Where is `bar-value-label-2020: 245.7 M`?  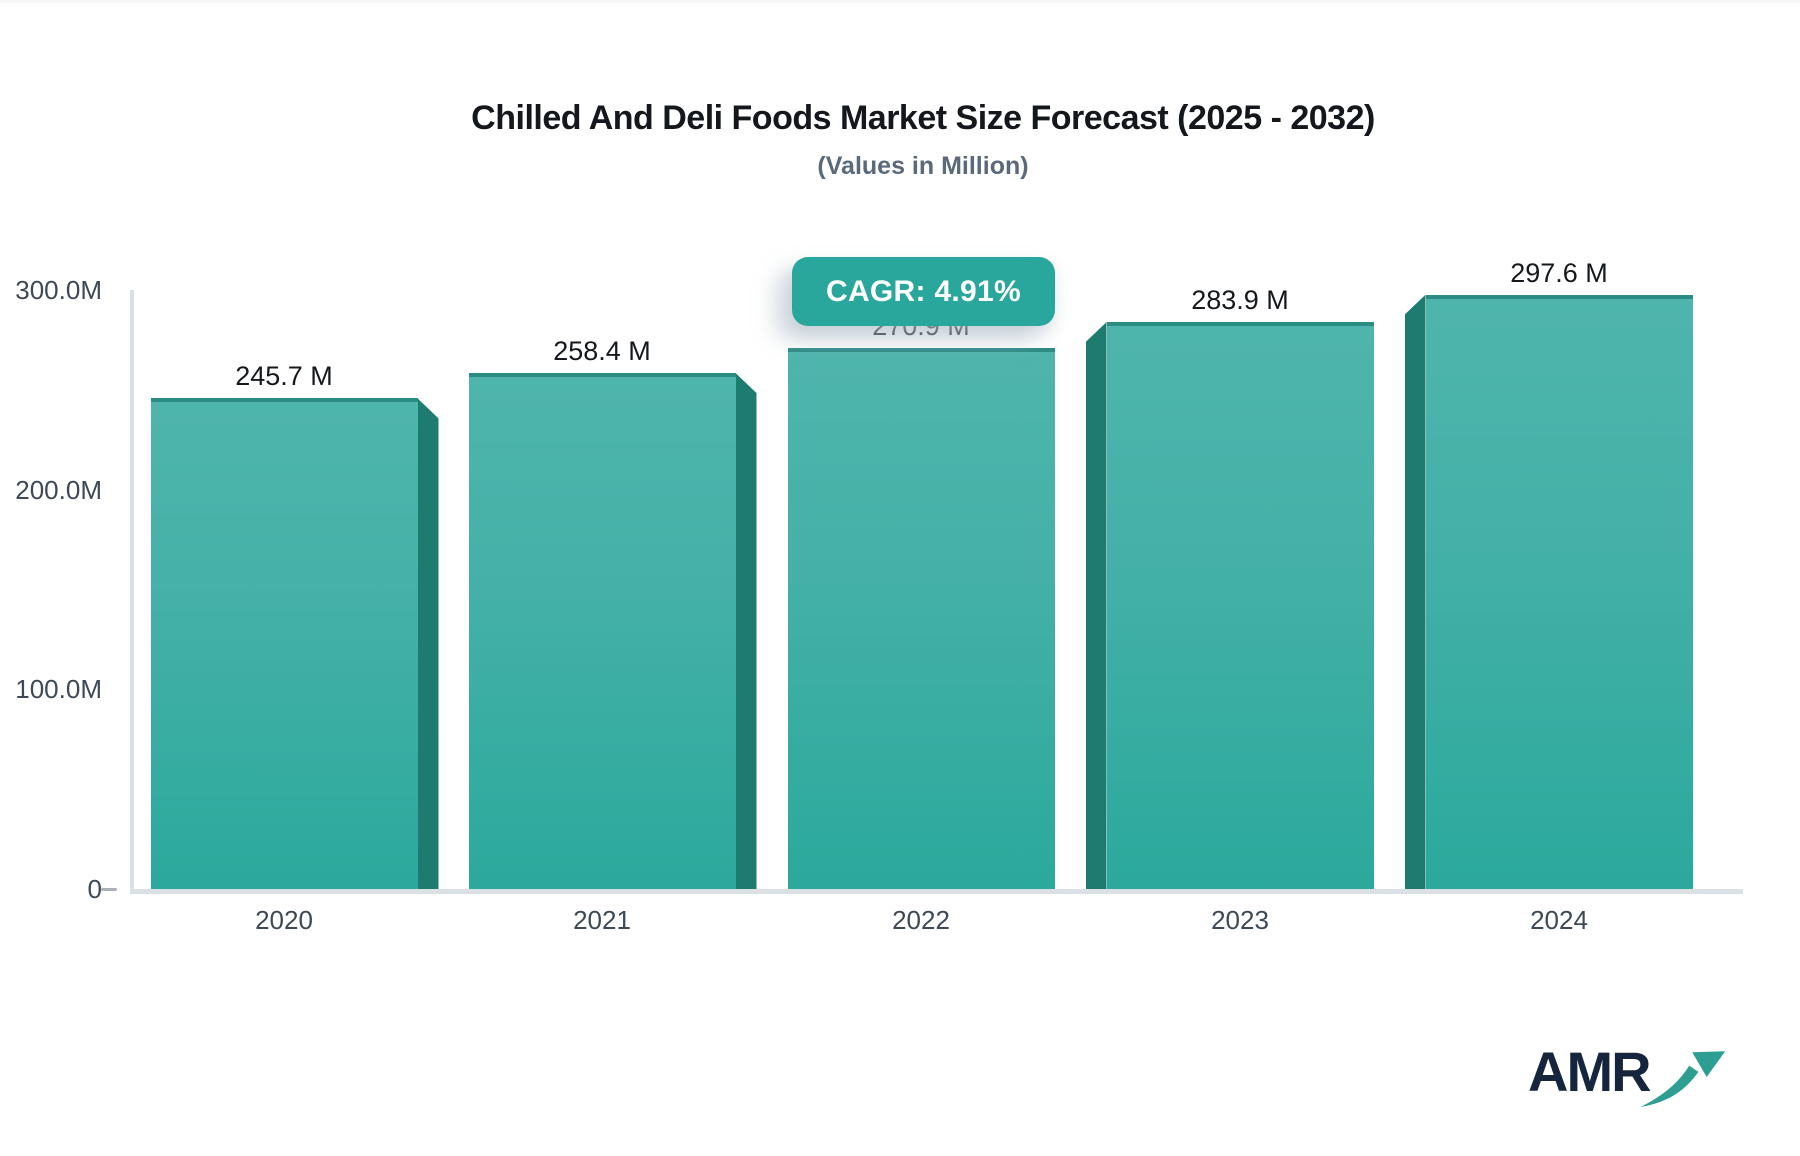
bar-value-label-2020: 245.7 M is located at coordinates (284, 376).